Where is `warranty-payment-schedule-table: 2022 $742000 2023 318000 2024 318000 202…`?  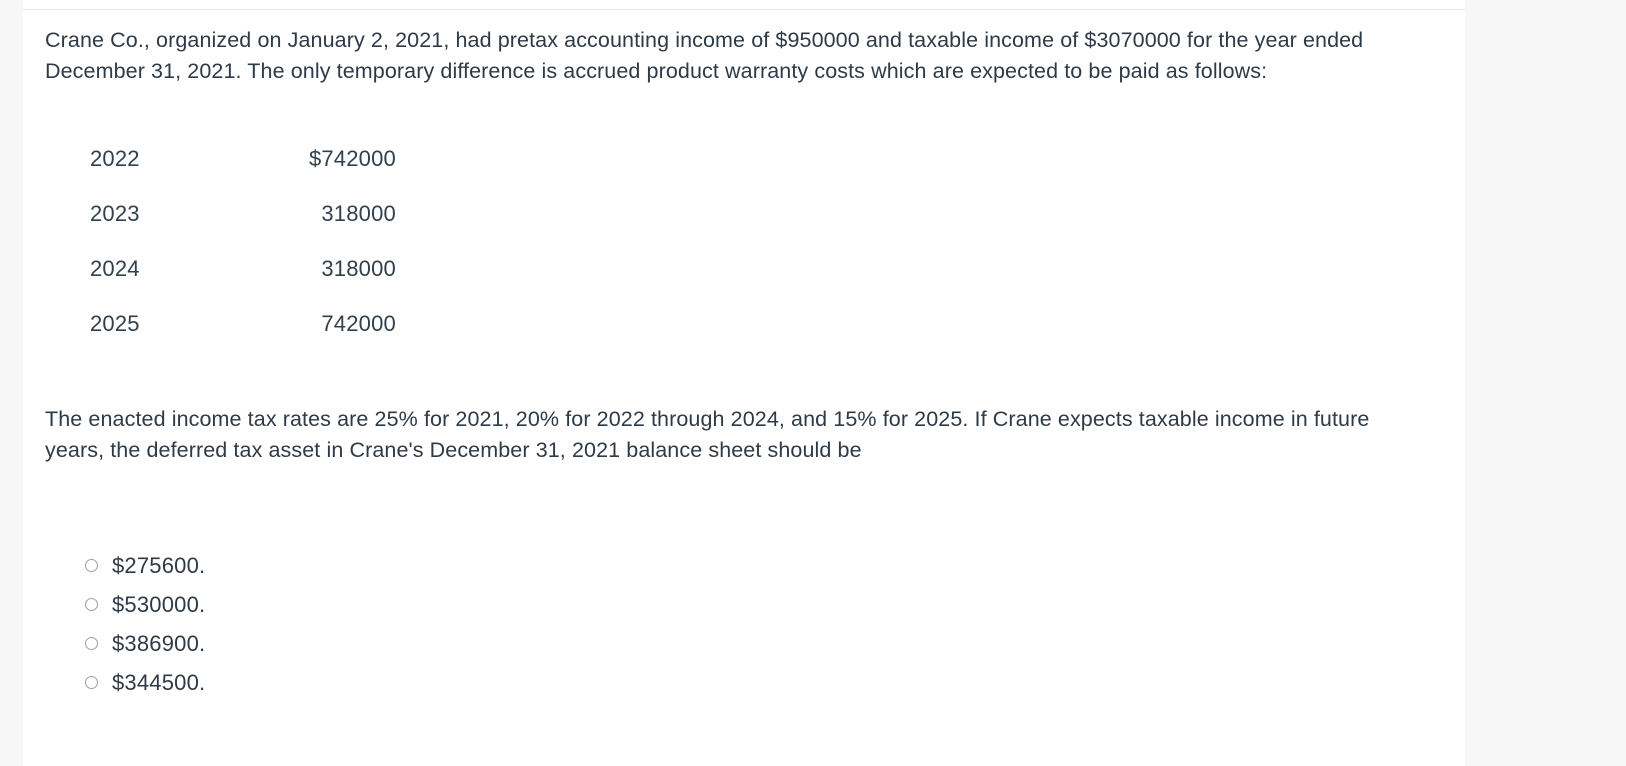
warranty-payment-schedule-table: 2022 $742000 2023 318000 2024 318000 202… is located at coordinates (243, 241).